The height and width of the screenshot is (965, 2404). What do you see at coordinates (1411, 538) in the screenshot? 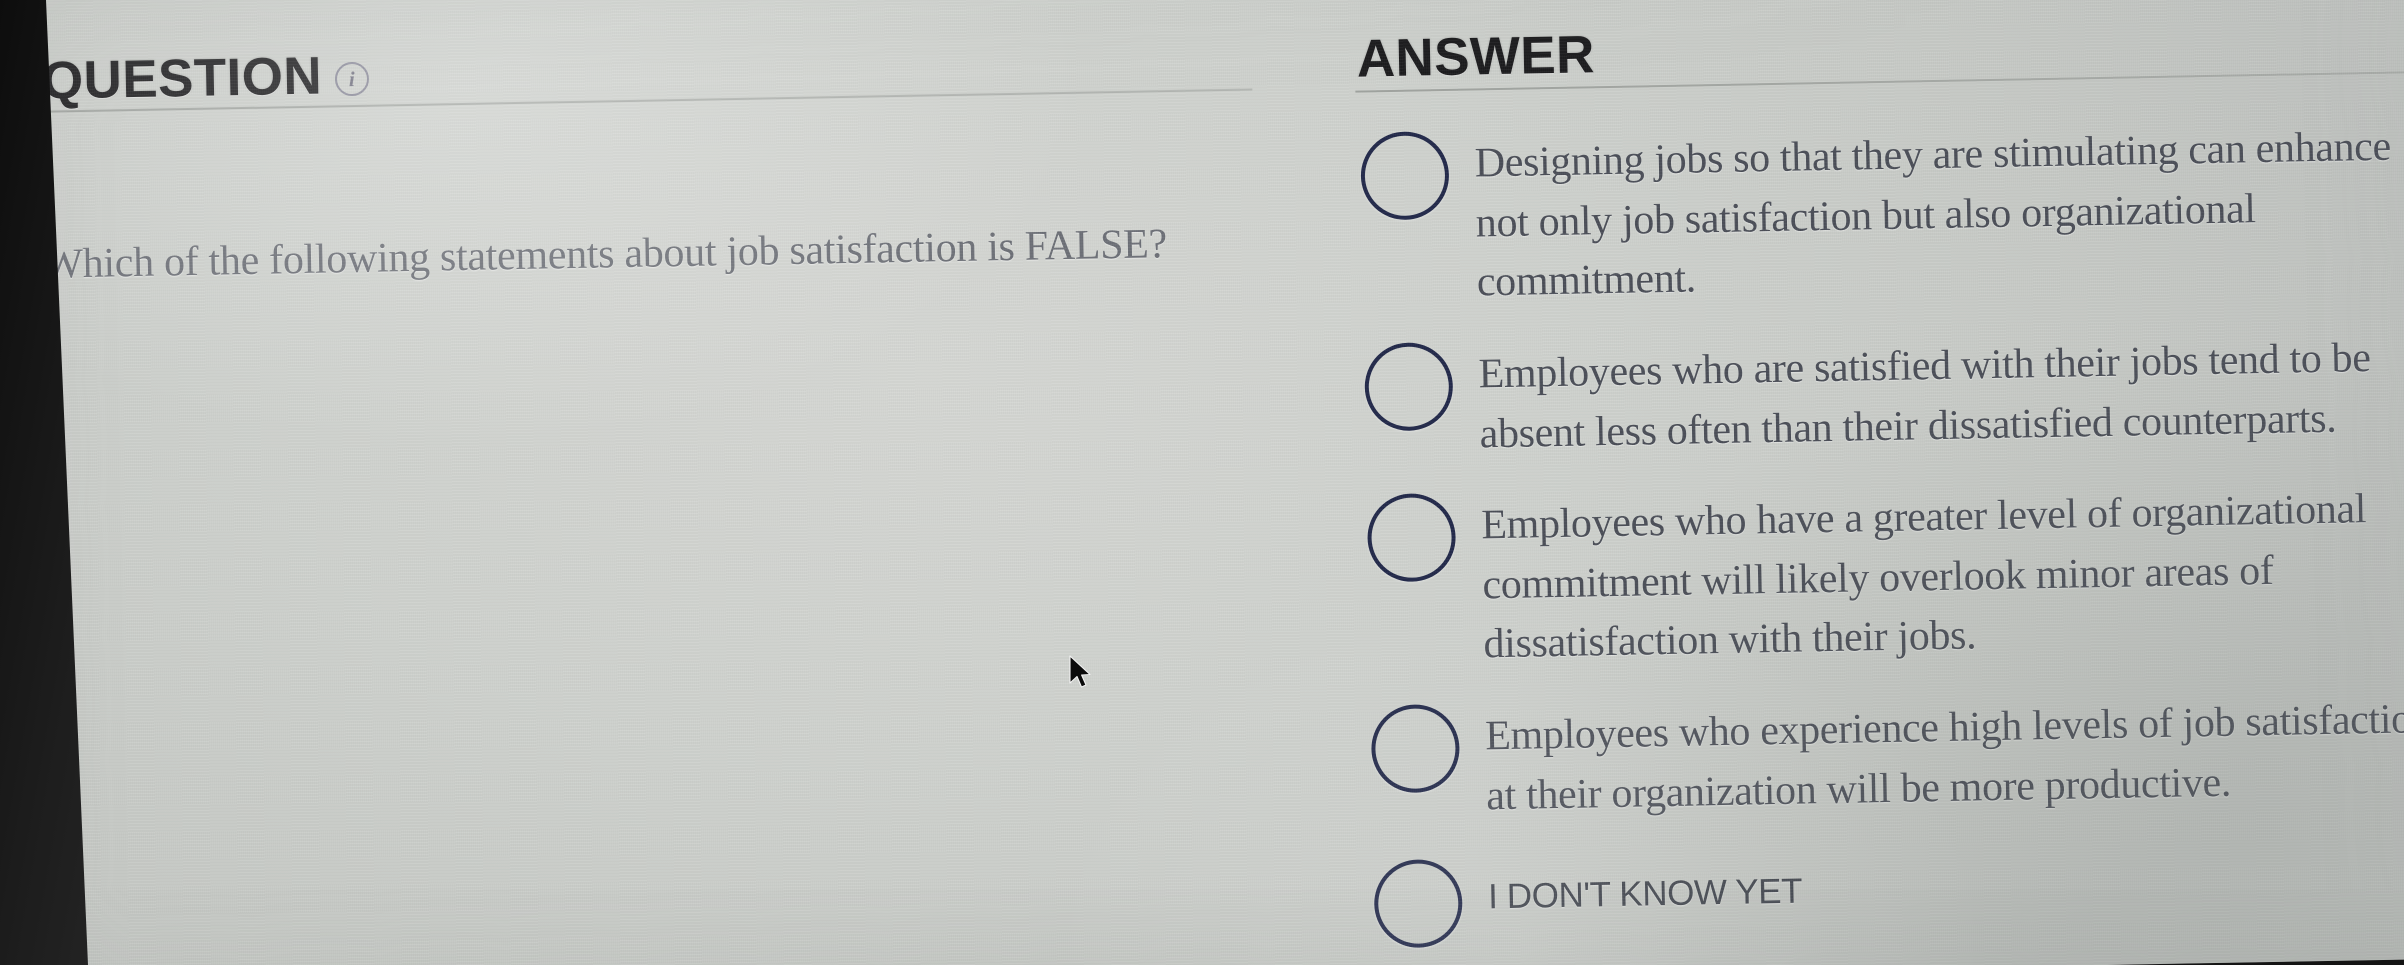
I see `radio-button-c` at bounding box center [1411, 538].